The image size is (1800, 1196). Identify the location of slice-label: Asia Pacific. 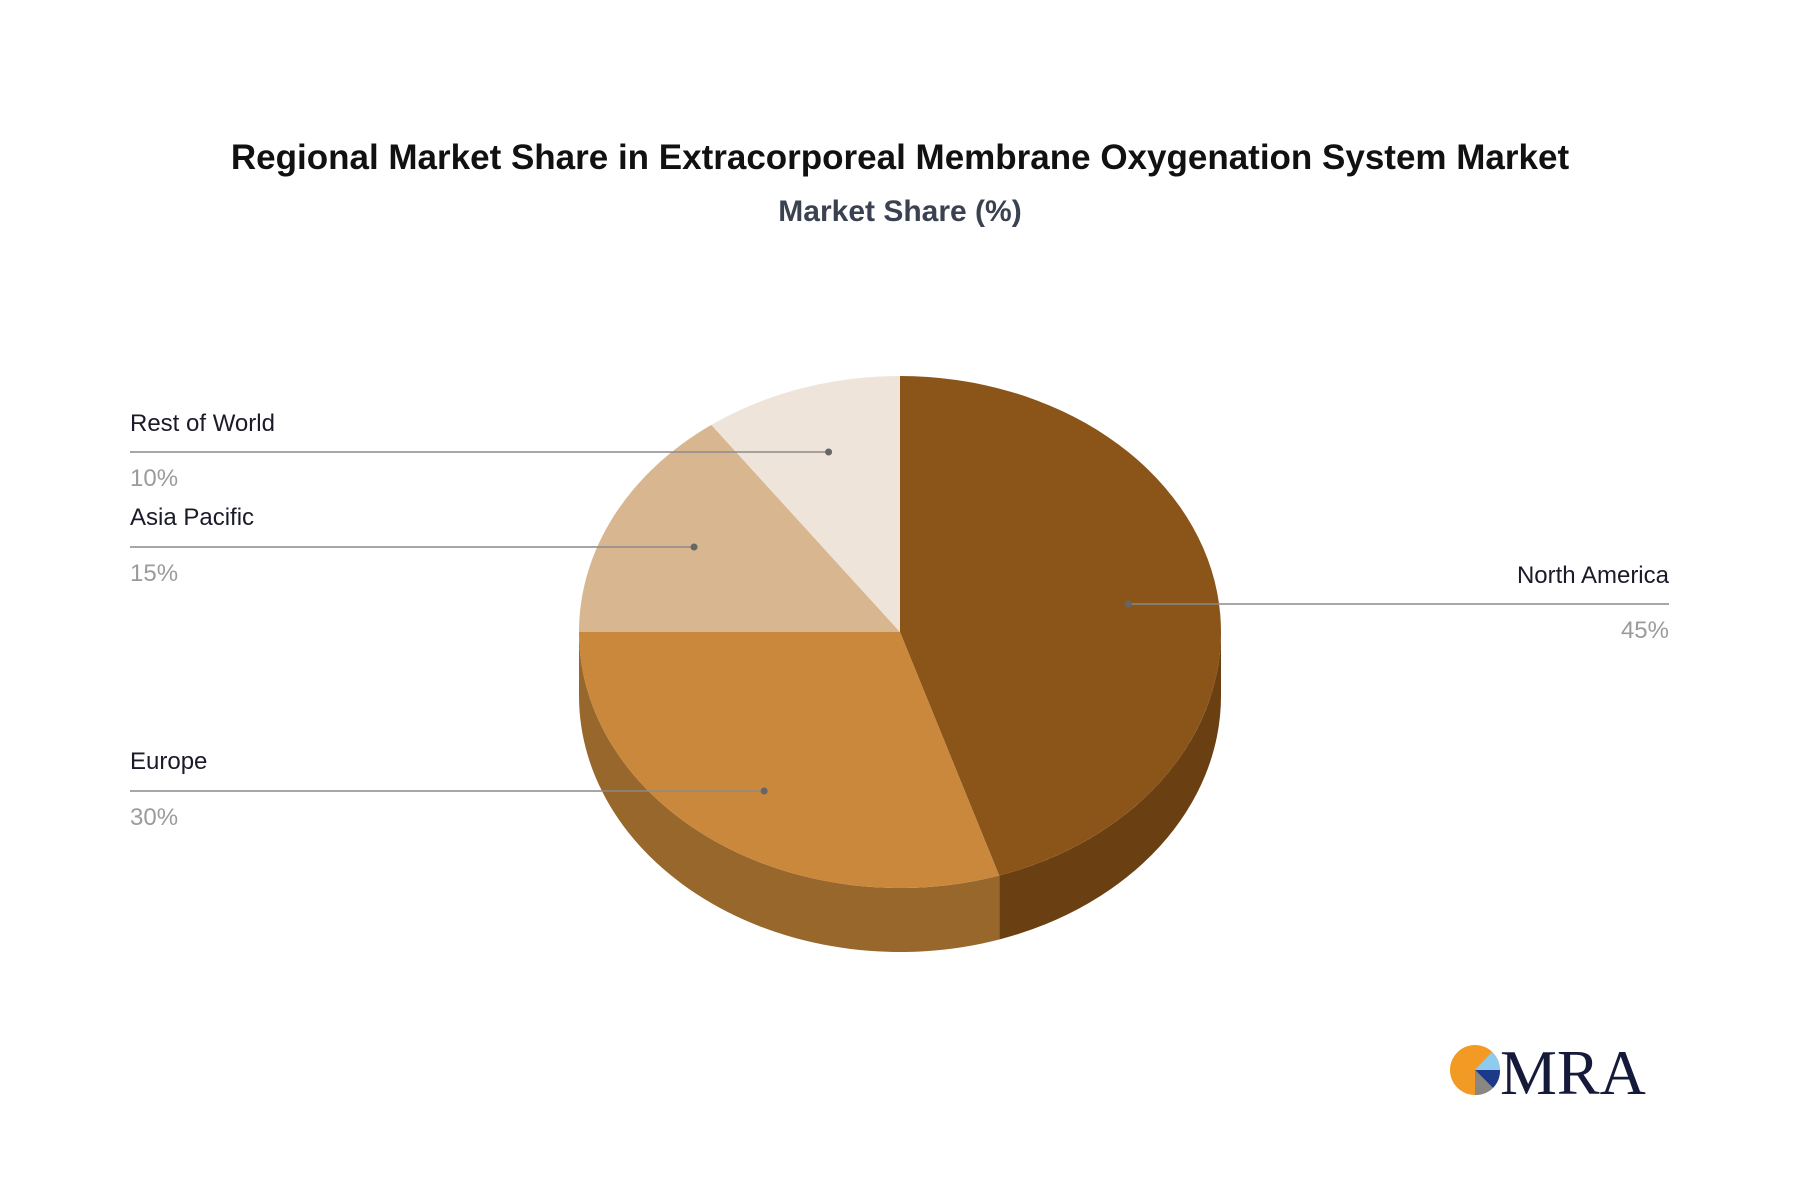
(192, 517).